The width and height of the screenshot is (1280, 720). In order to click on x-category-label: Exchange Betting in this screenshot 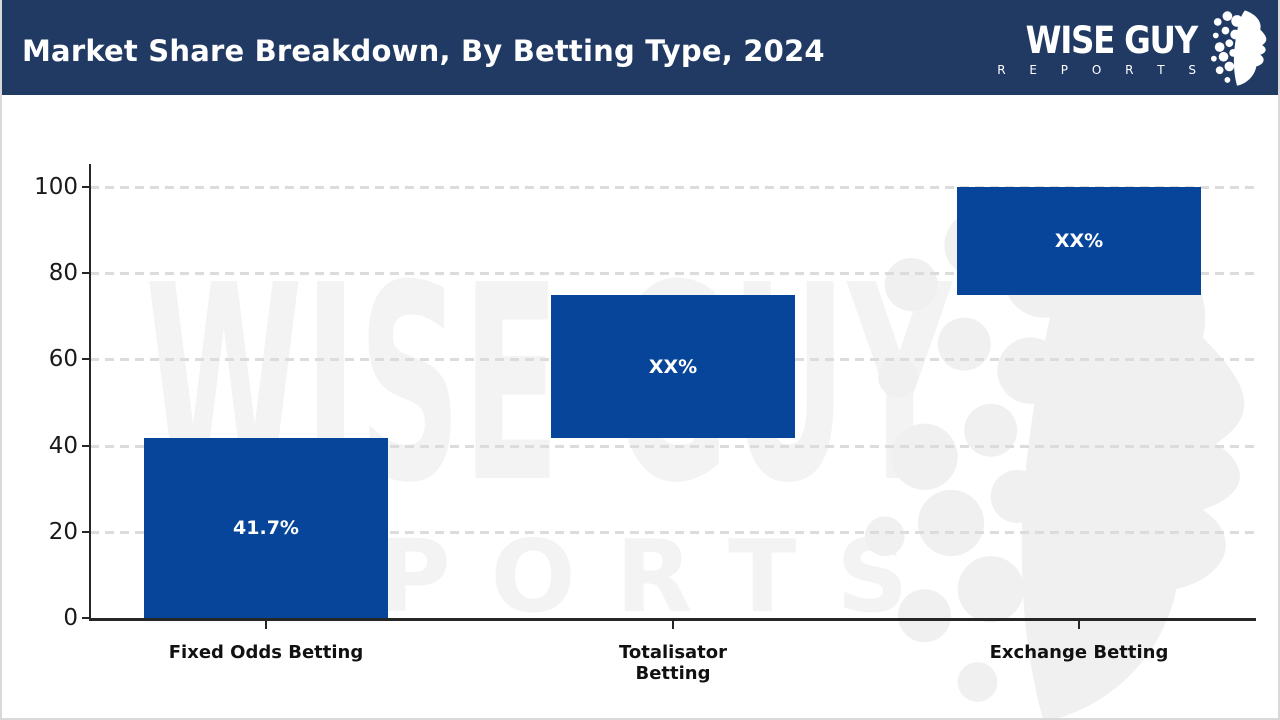, I will do `click(1079, 652)`.